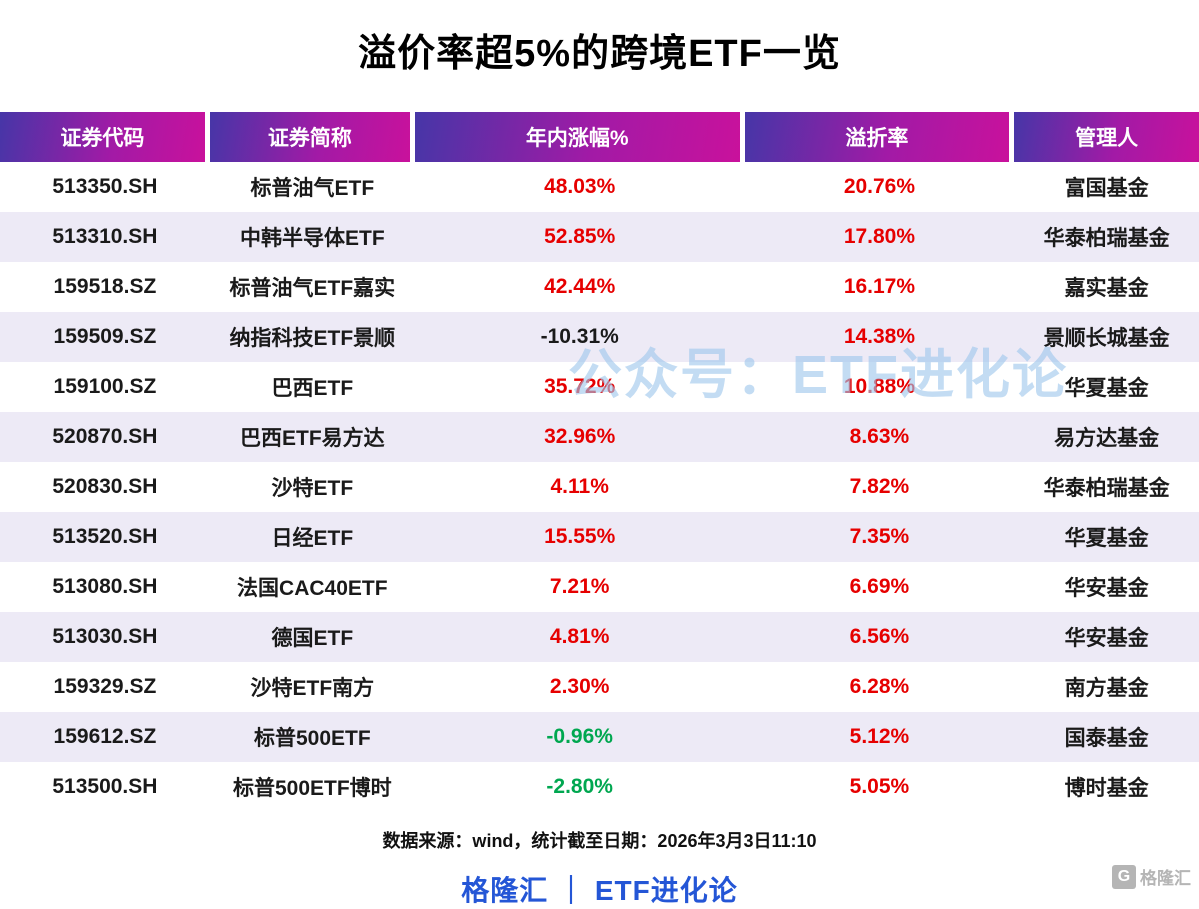 The height and width of the screenshot is (909, 1199). I want to click on cell-security-code: 159100.SZ, so click(105, 386).